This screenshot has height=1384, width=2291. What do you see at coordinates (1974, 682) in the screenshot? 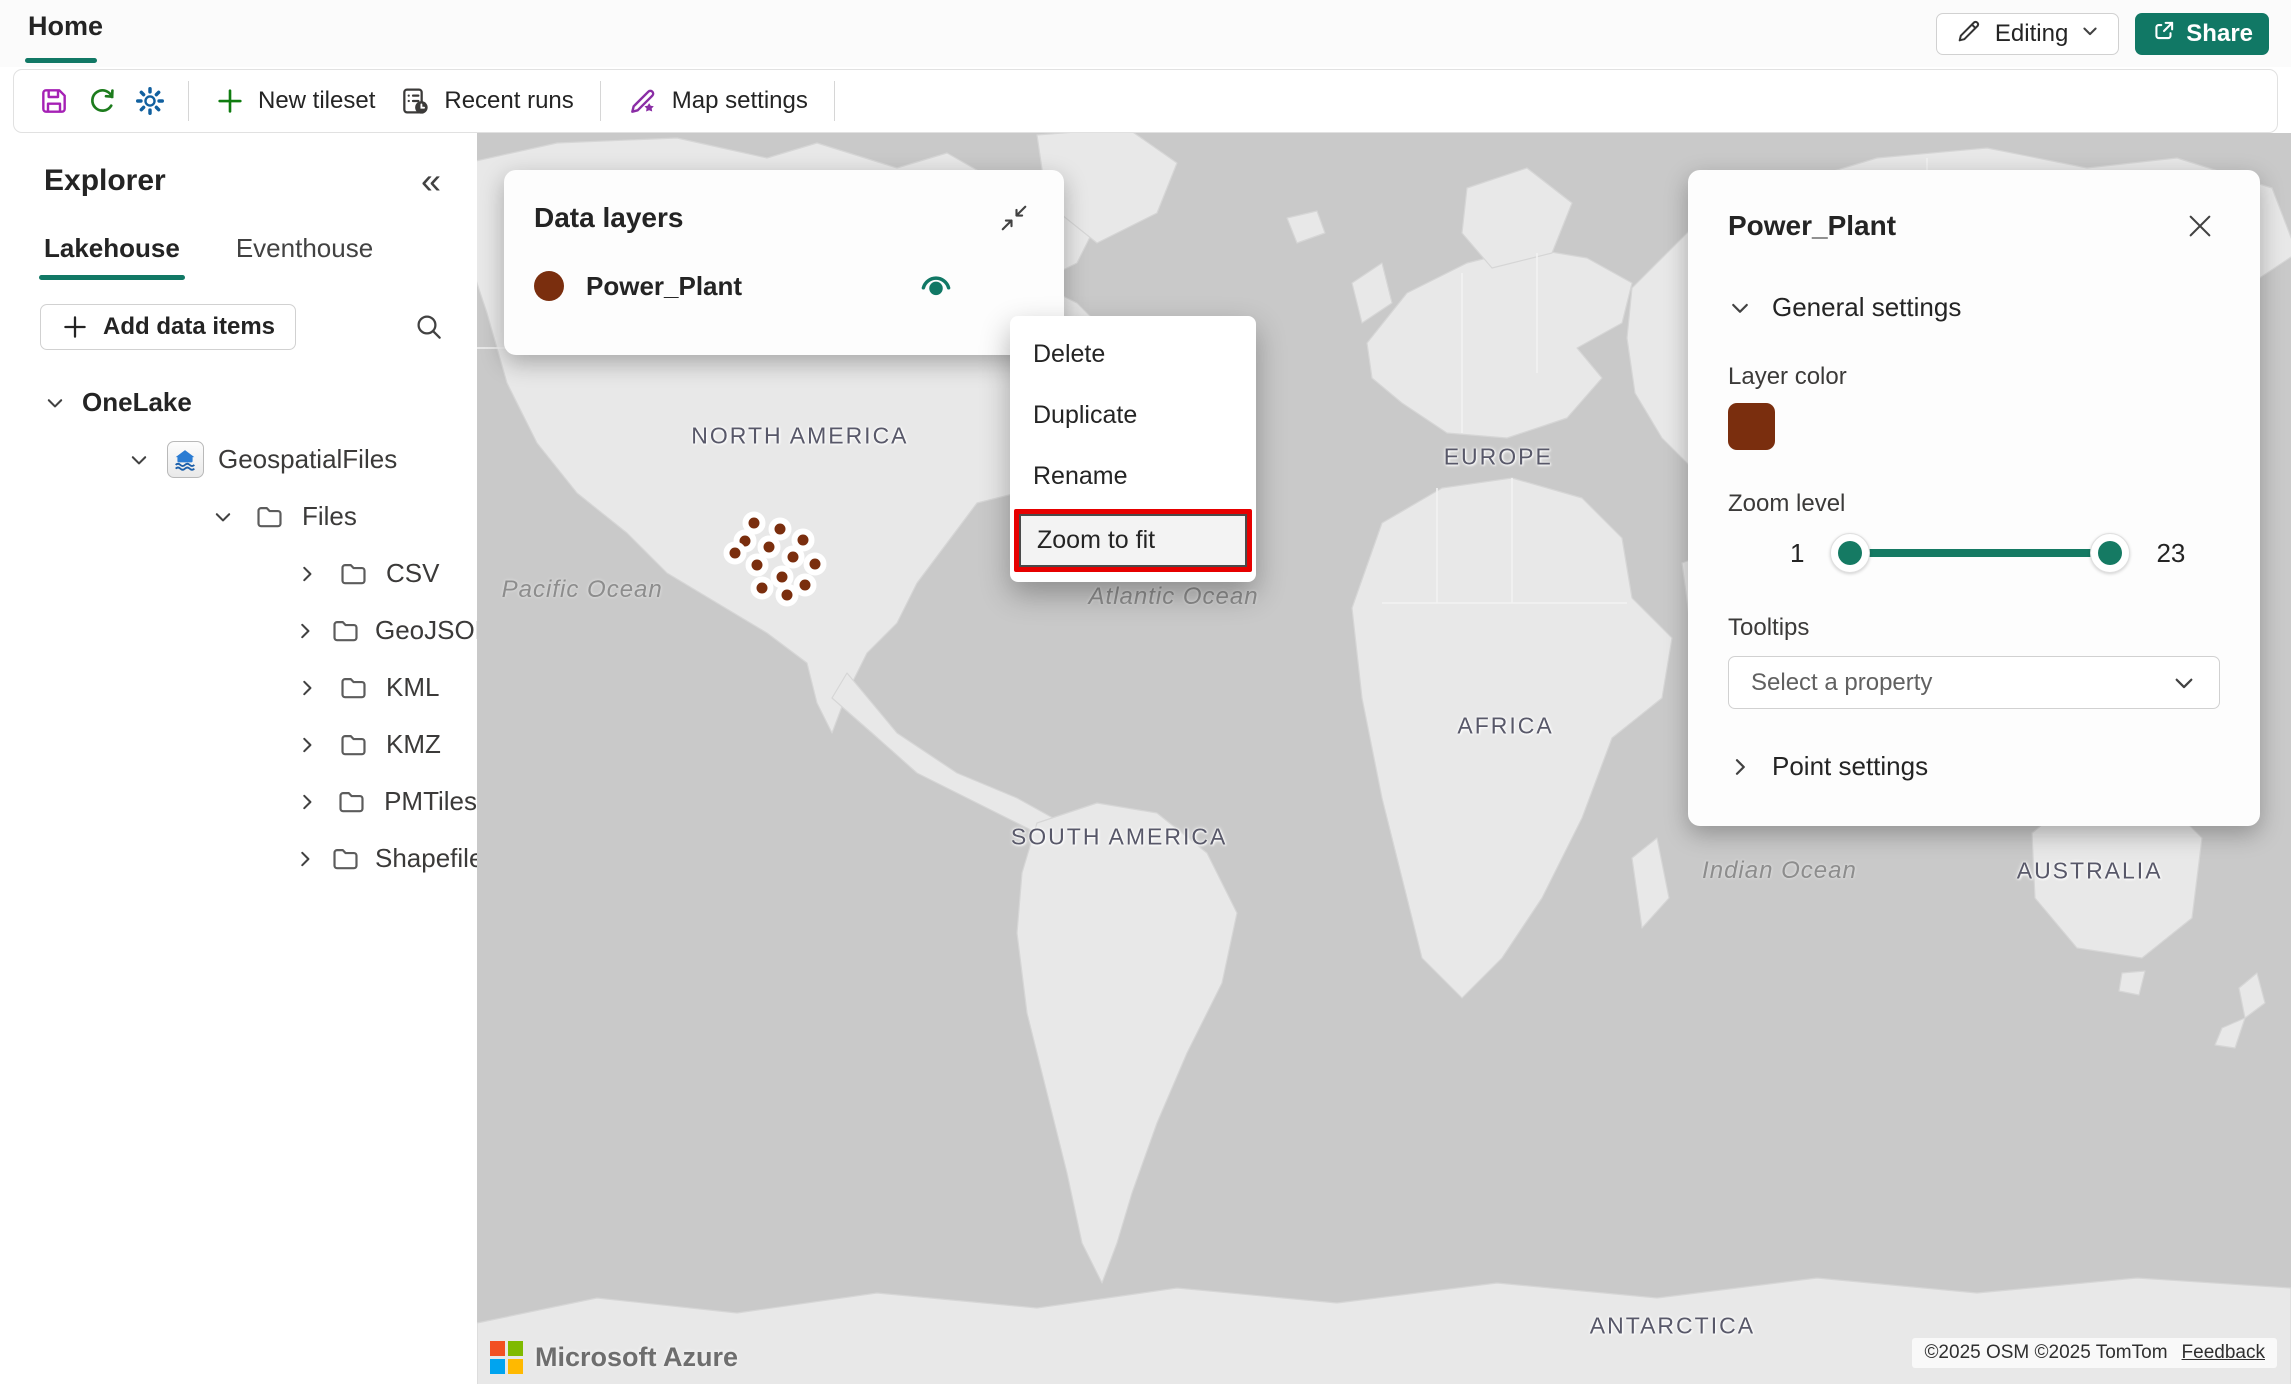
I see `tooltips-select: Select a property` at bounding box center [1974, 682].